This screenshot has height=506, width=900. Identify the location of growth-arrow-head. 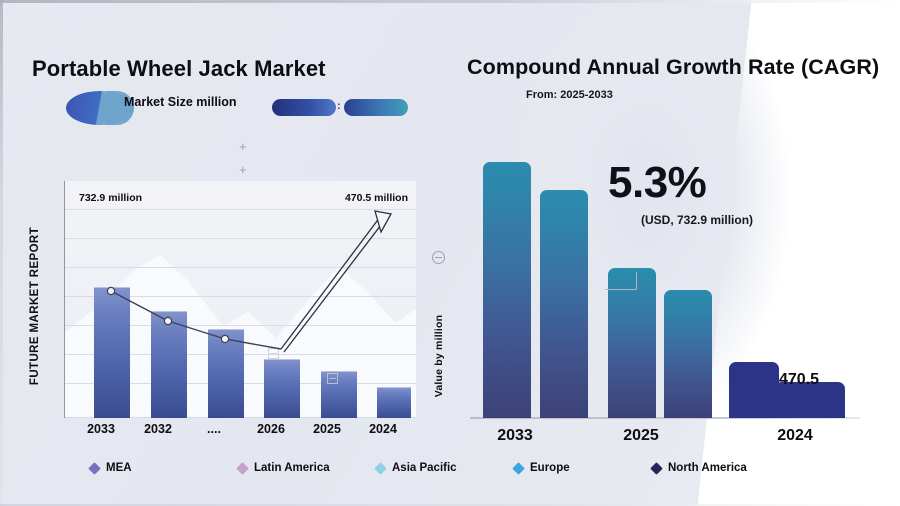
(383, 222).